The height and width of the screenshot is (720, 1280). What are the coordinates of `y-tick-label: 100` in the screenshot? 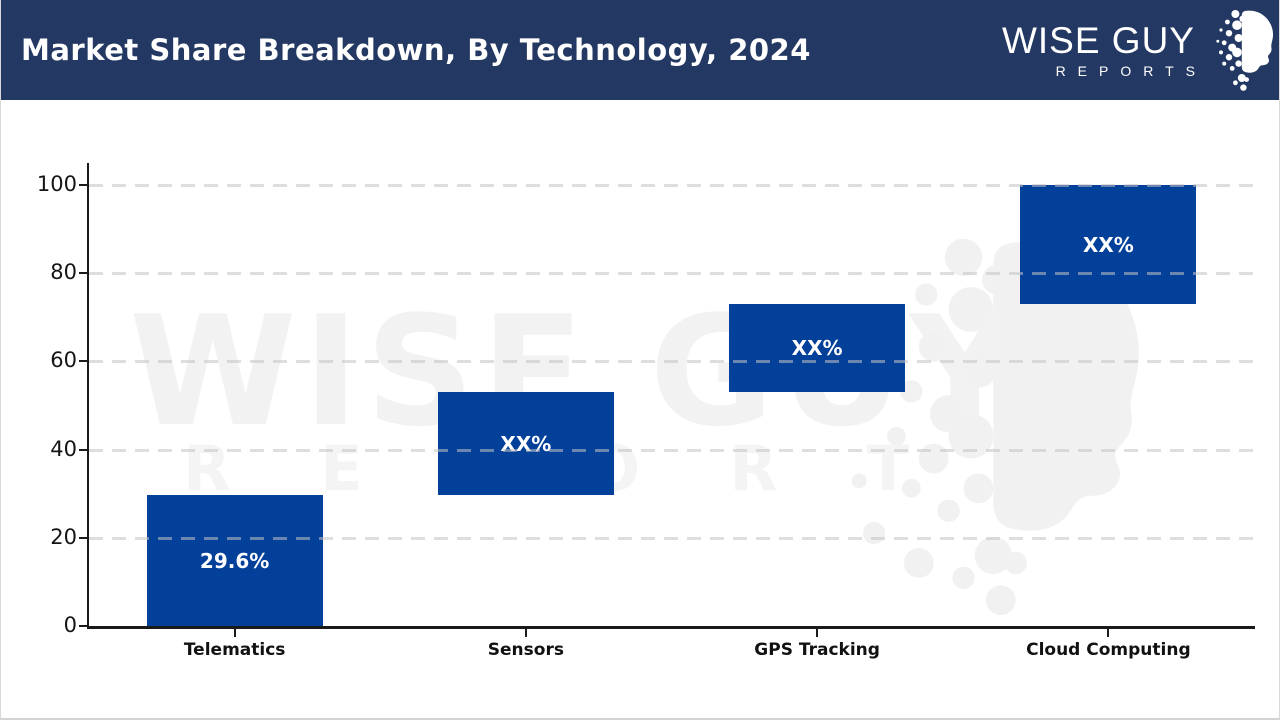 It's located at (56, 184).